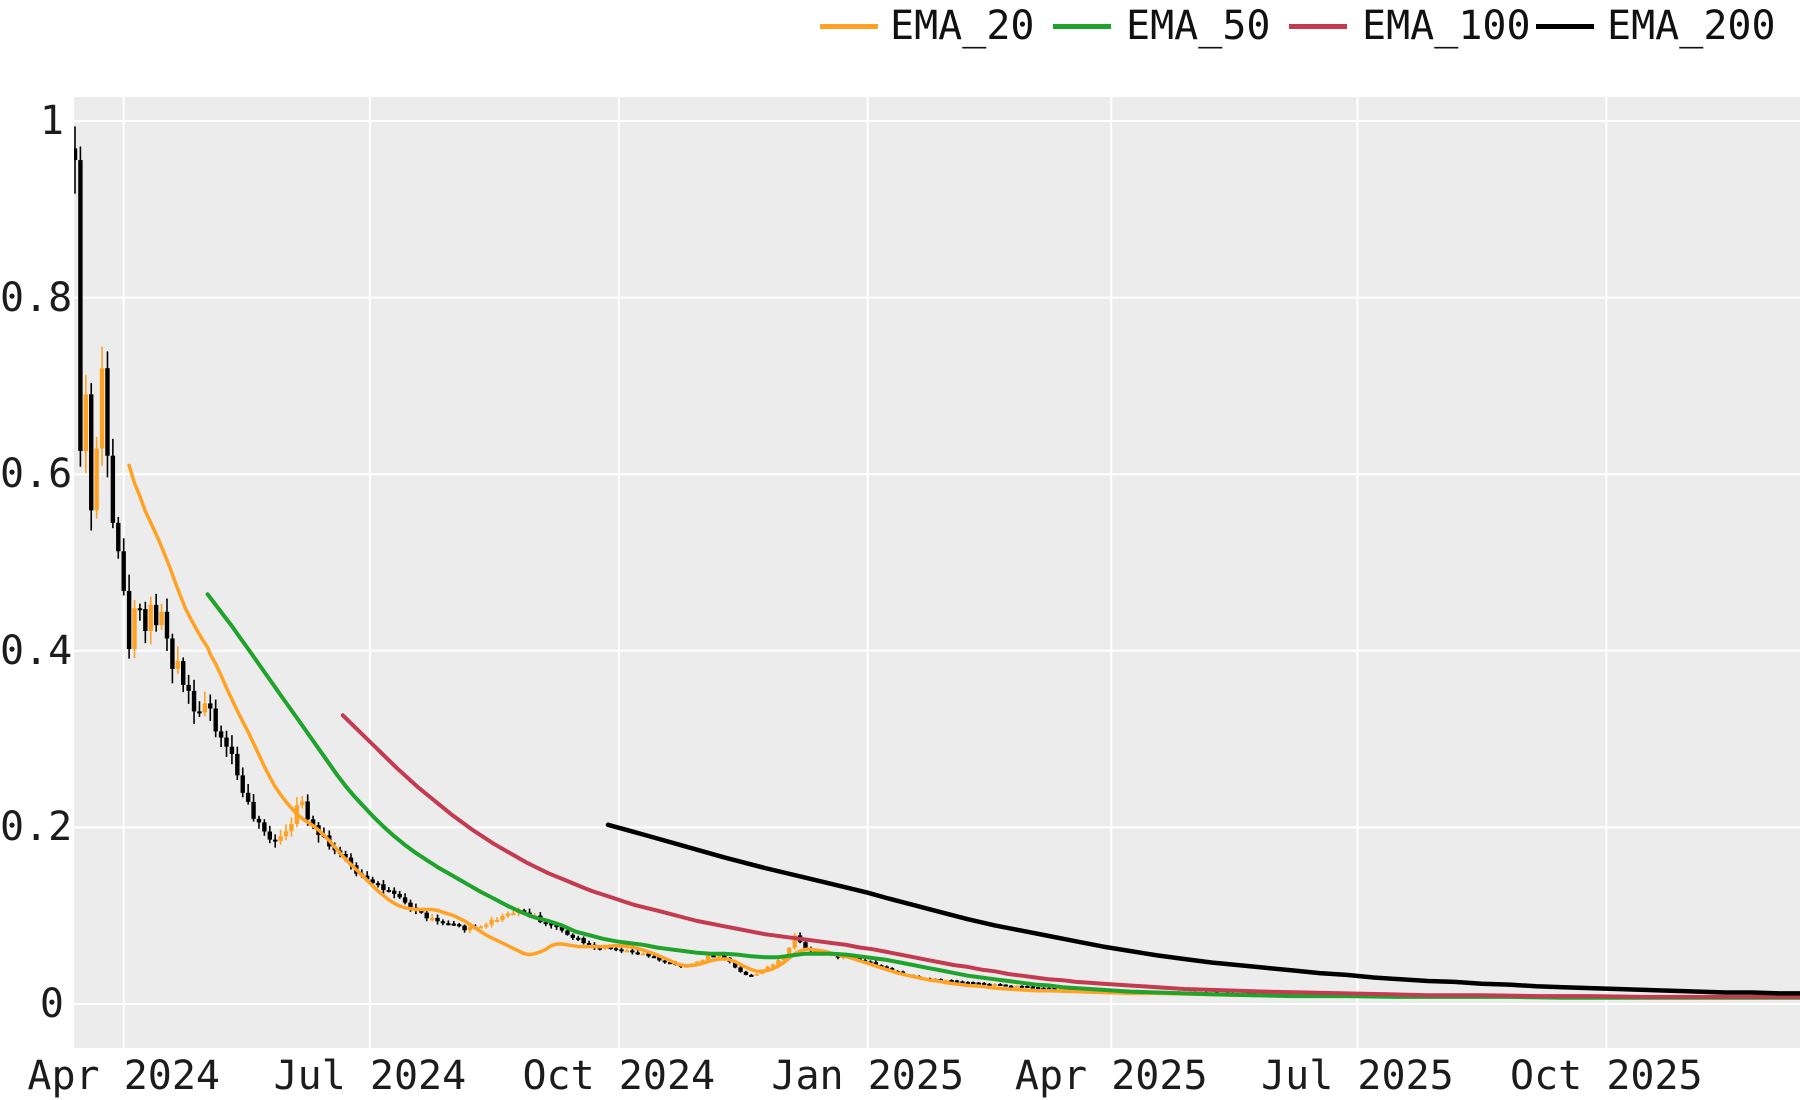 The width and height of the screenshot is (1800, 1100). Describe the element at coordinates (36, 297) in the screenshot. I see `y-tick-label: 0.8` at that location.